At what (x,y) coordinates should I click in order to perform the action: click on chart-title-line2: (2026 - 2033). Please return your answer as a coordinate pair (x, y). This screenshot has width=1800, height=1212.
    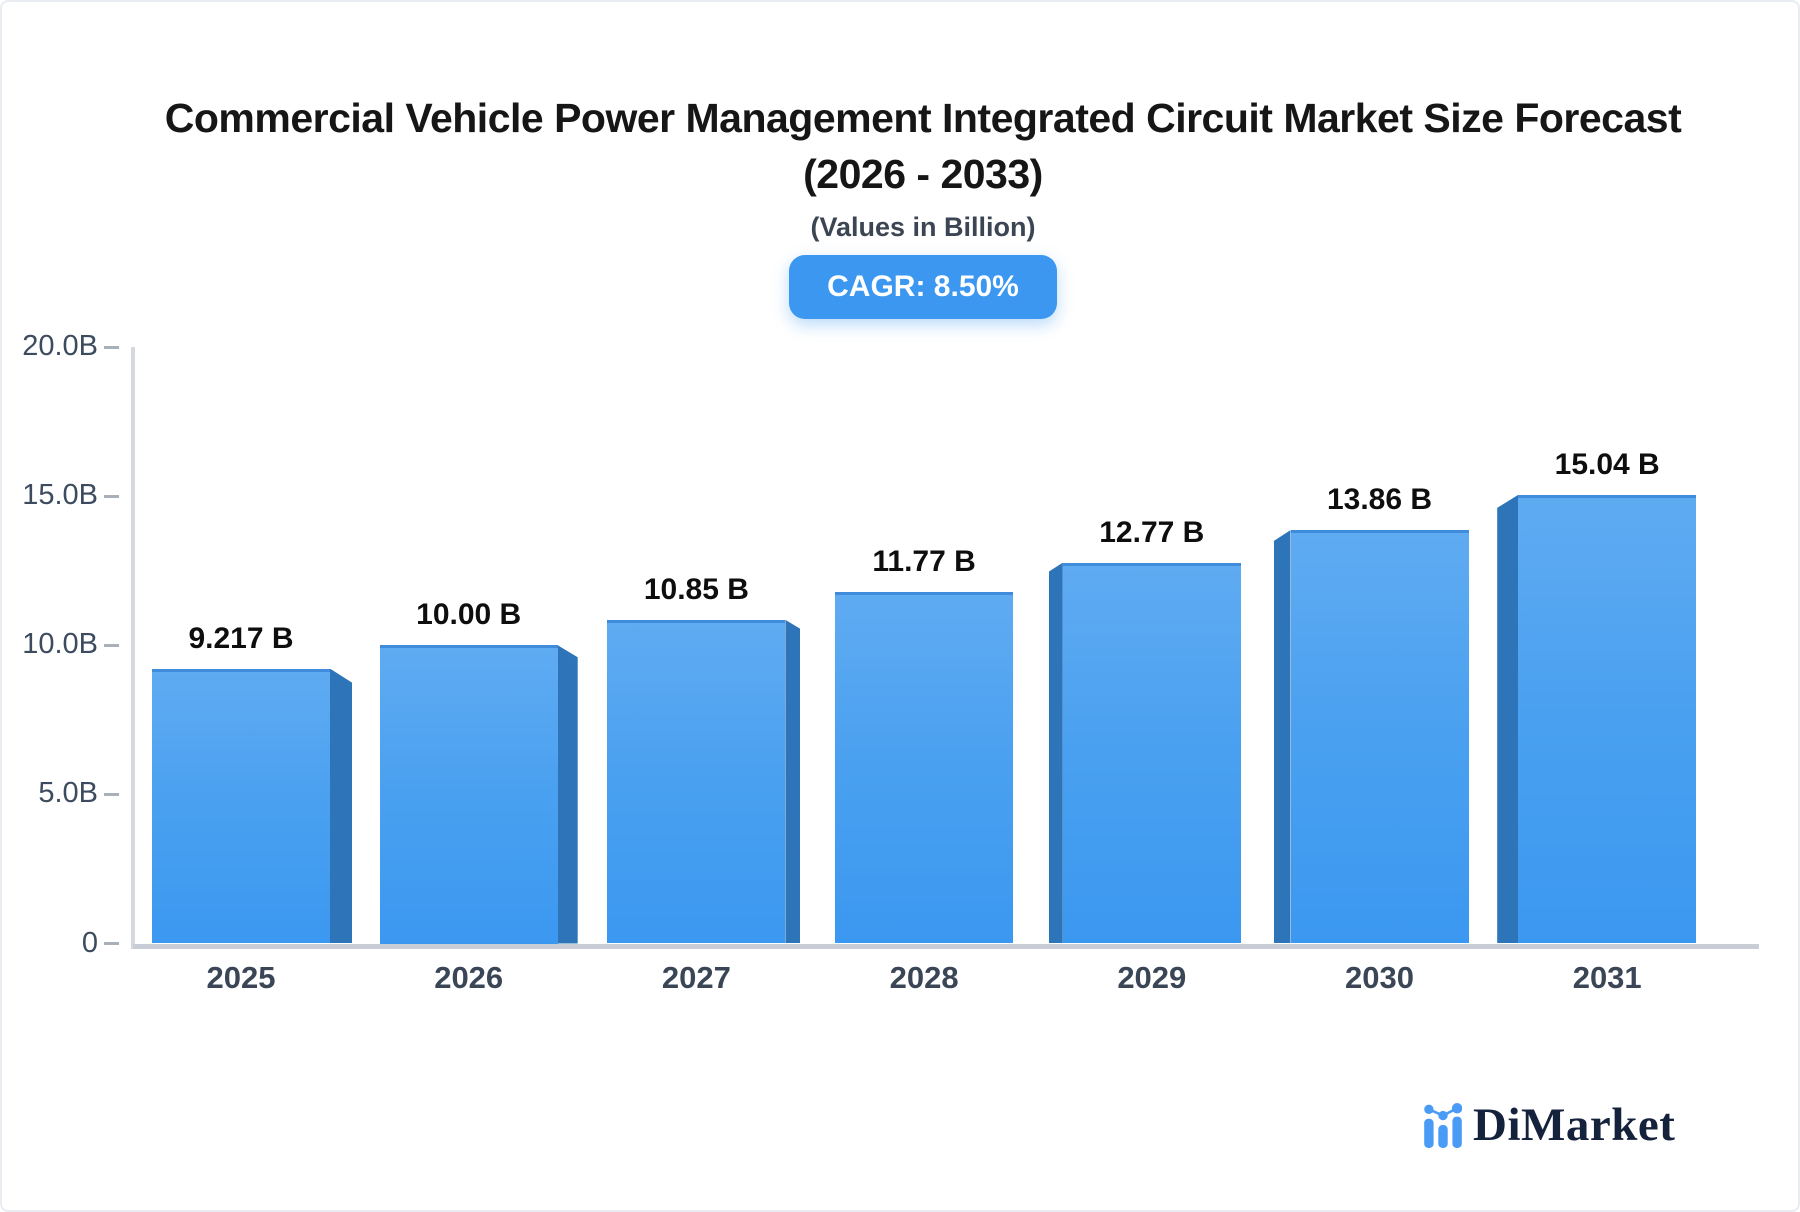
    Looking at the image, I should click on (923, 174).